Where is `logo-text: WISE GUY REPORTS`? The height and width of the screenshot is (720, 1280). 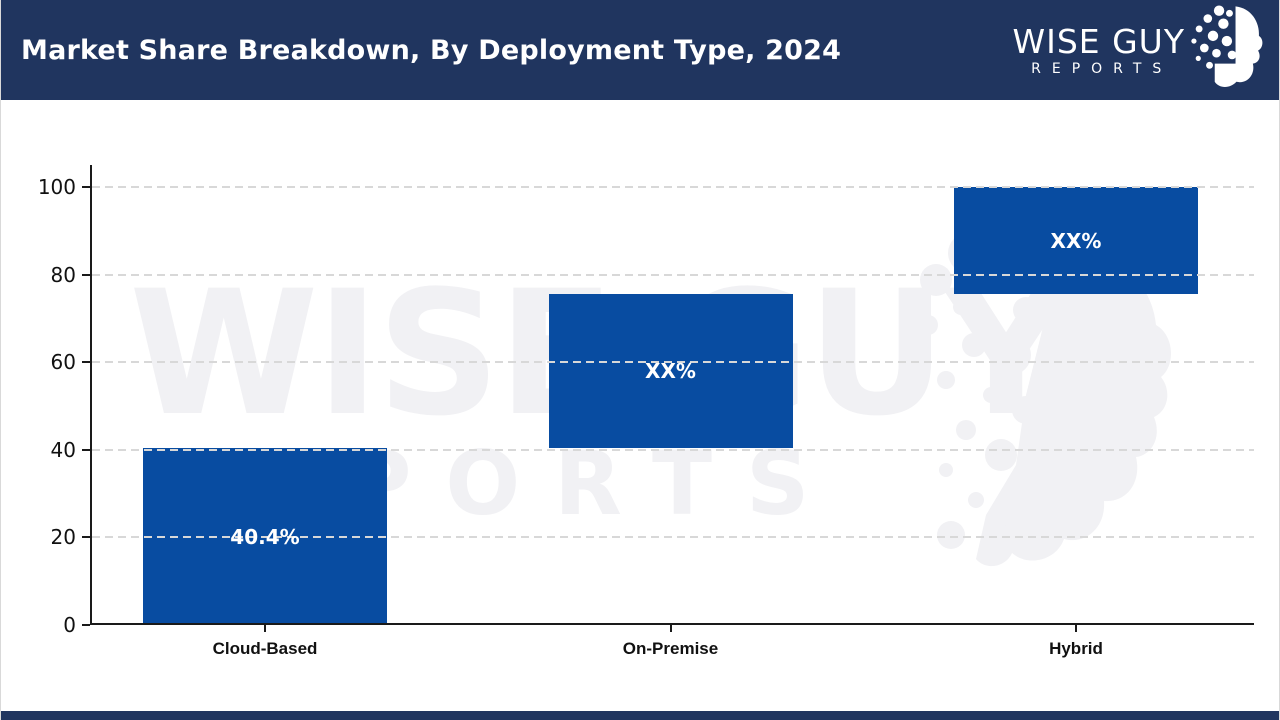 logo-text: WISE GUY REPORTS is located at coordinates (1098, 50).